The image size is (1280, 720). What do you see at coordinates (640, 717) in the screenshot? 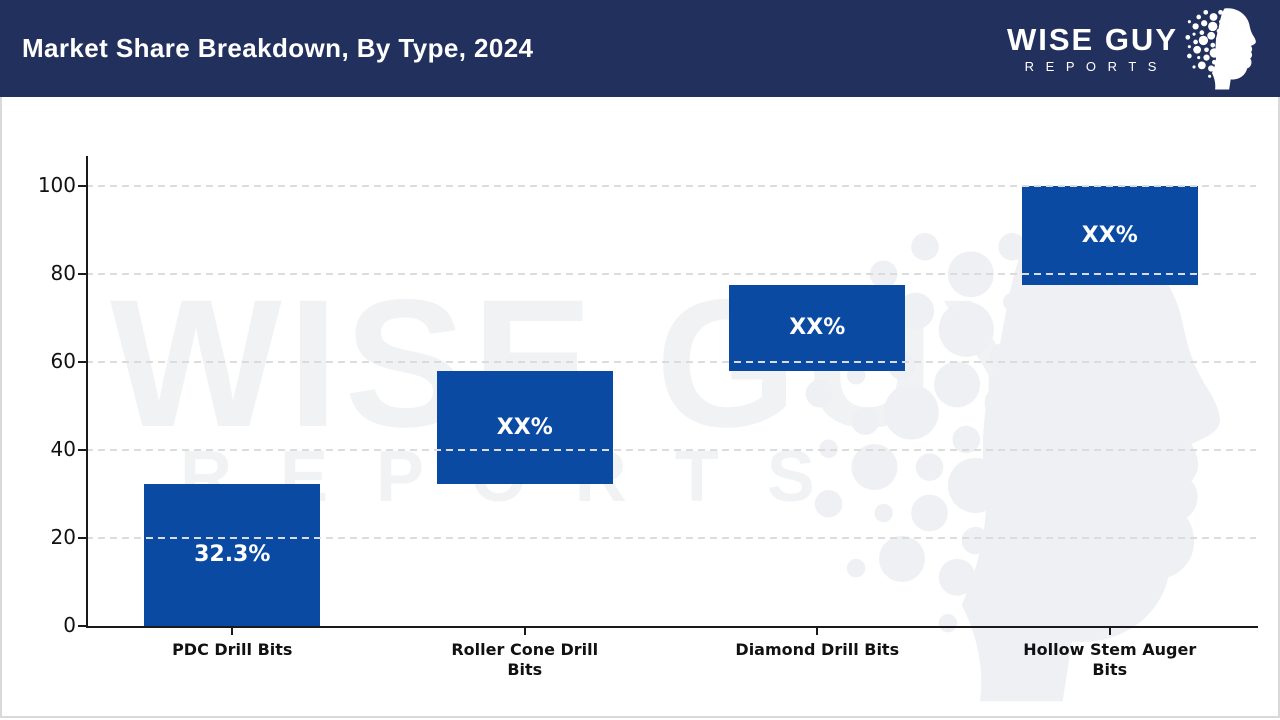
I see `bottom-border-line` at bounding box center [640, 717].